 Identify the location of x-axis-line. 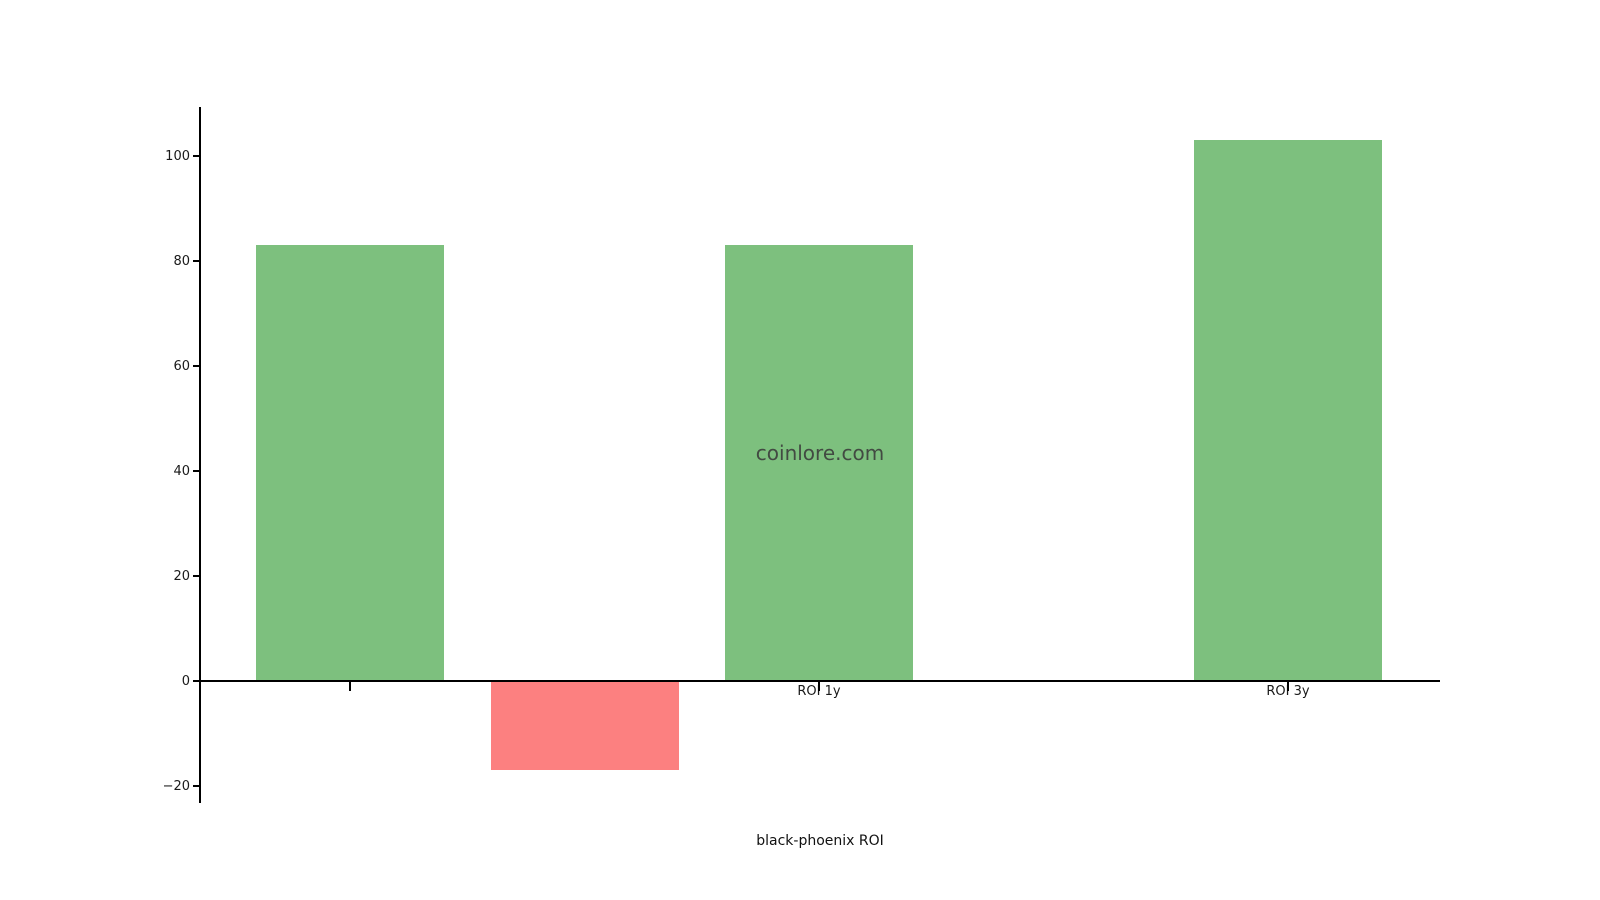
(819, 681).